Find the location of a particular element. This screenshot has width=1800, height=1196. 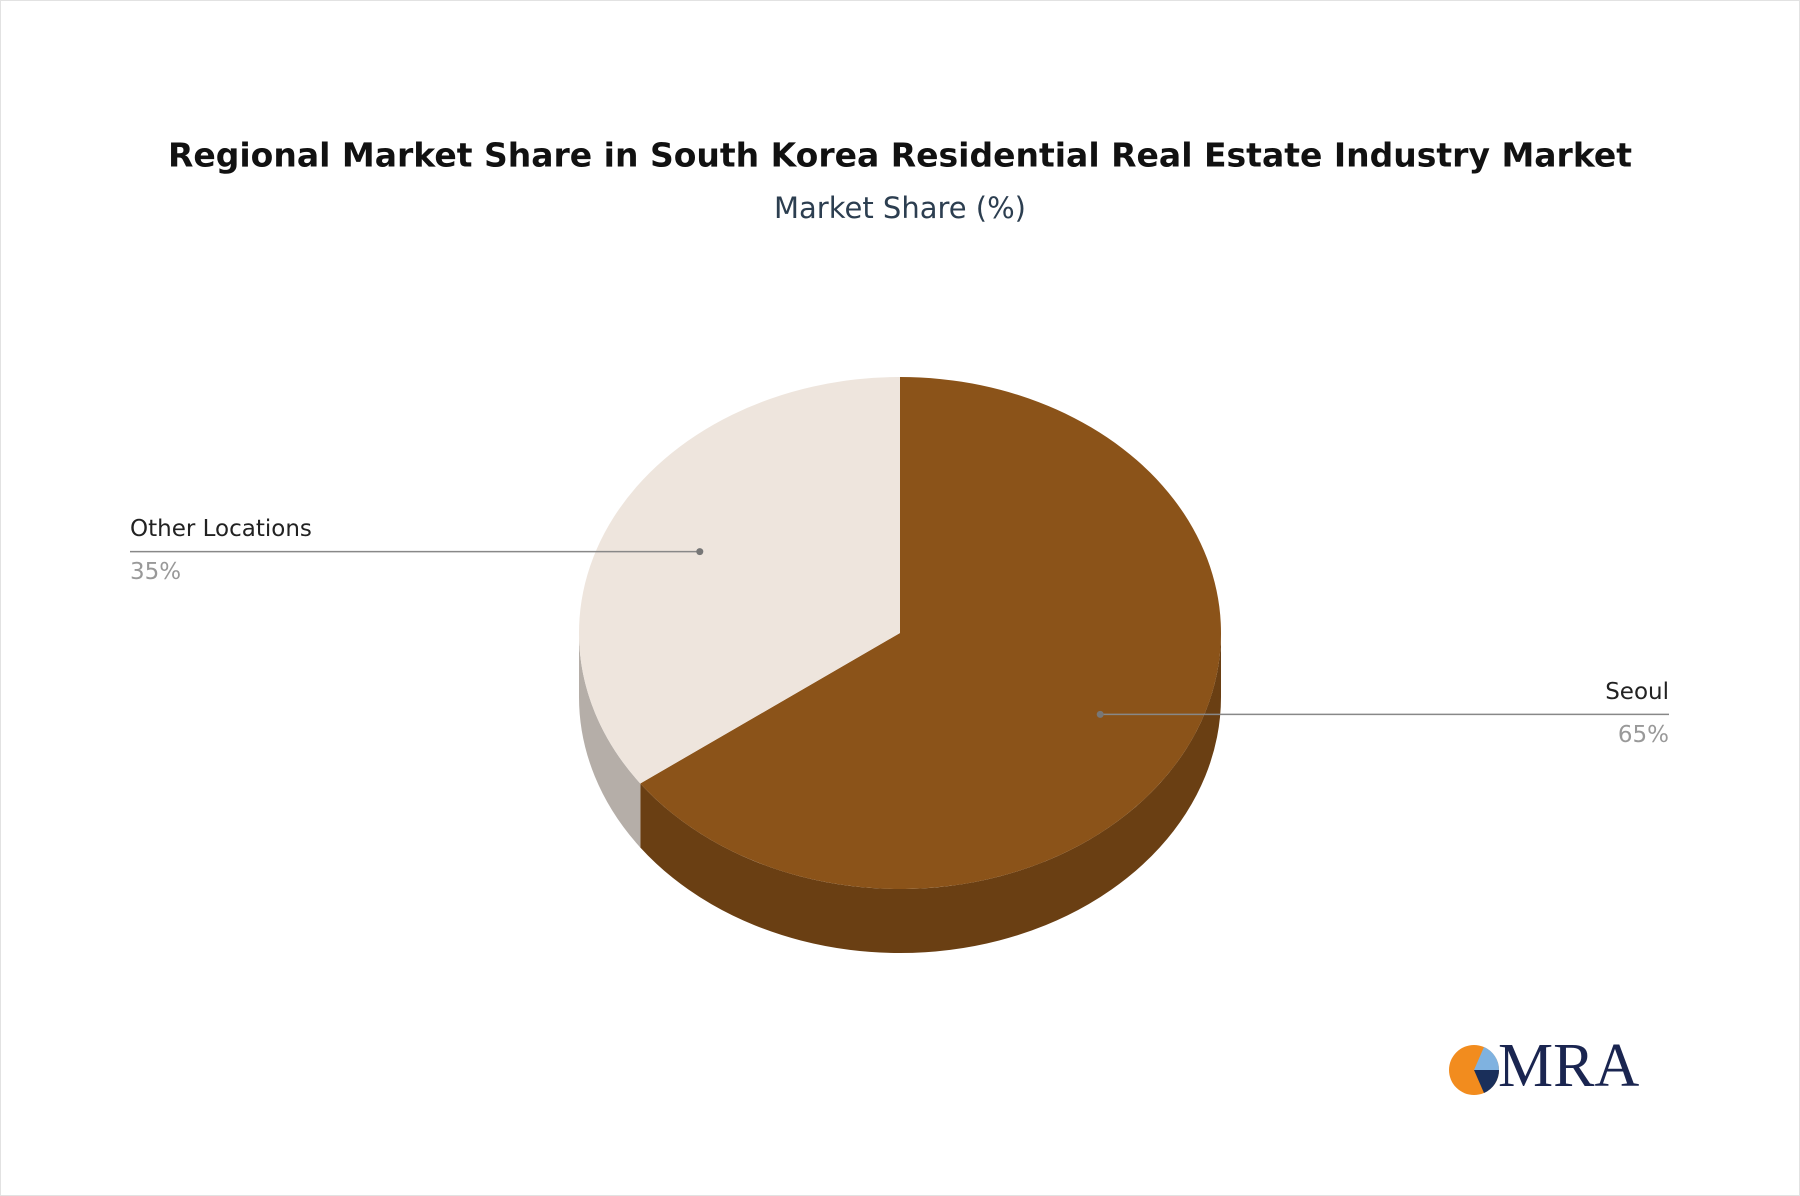

slice-value-label: 65% is located at coordinates (1643, 735).